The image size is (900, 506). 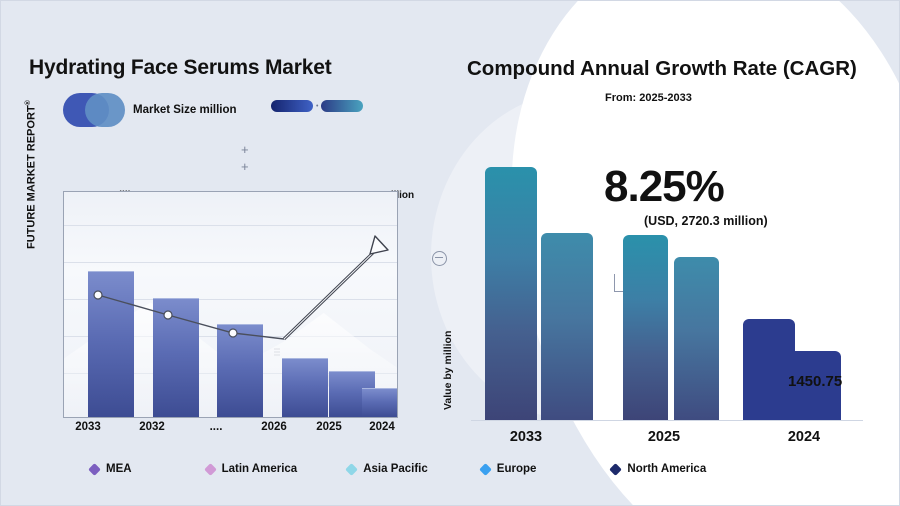 What do you see at coordinates (526, 437) in the screenshot?
I see `right-x-label-2033: 2033` at bounding box center [526, 437].